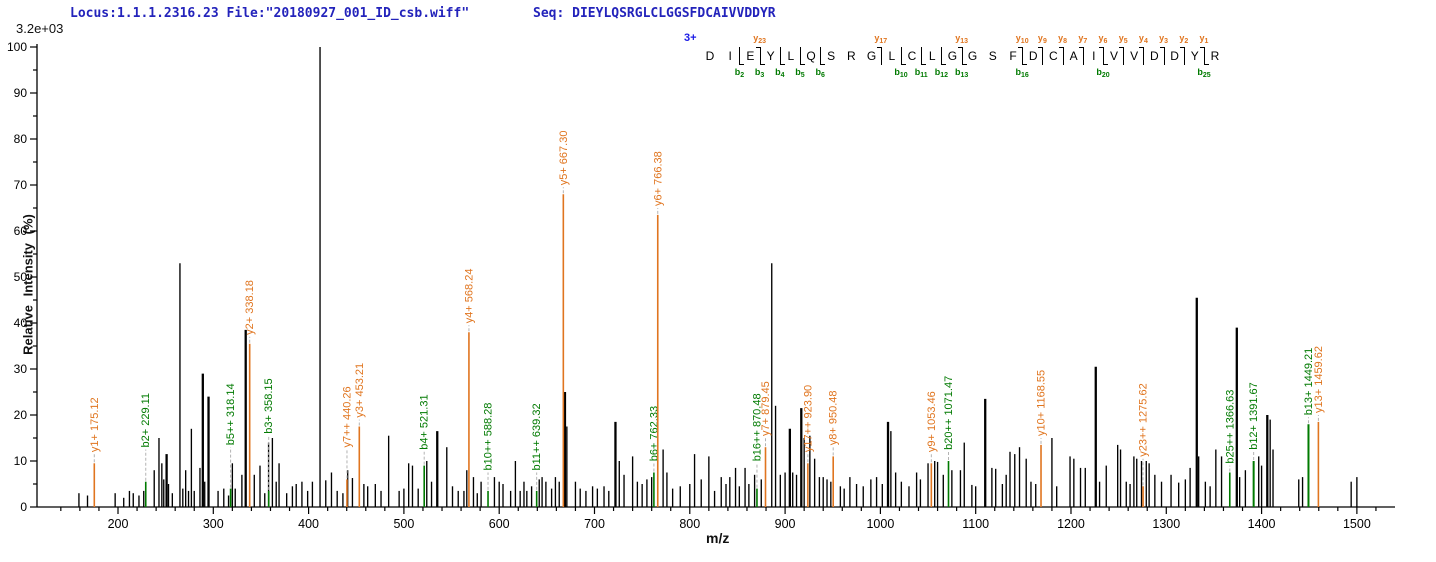 The height and width of the screenshot is (562, 1436). Describe the element at coordinates (1053, 56) in the screenshot. I see `residue-18-C: C` at that location.